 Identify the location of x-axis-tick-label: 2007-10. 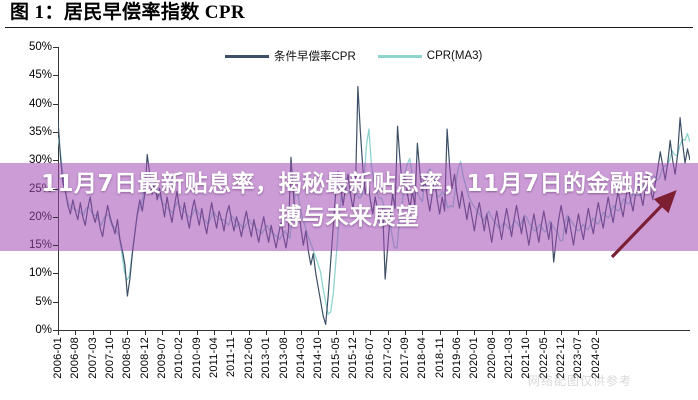
(110, 358).